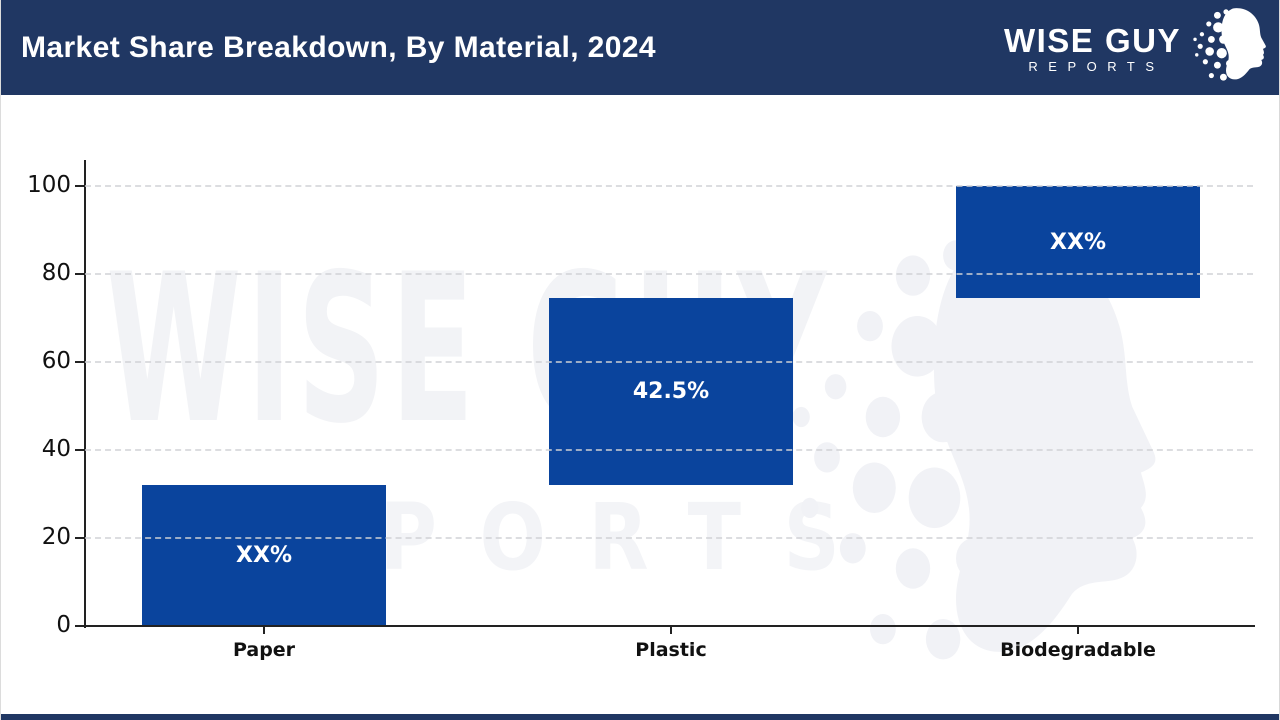 The width and height of the screenshot is (1280, 720). What do you see at coordinates (264, 650) in the screenshot?
I see `x-category-label-paper: Paper` at bounding box center [264, 650].